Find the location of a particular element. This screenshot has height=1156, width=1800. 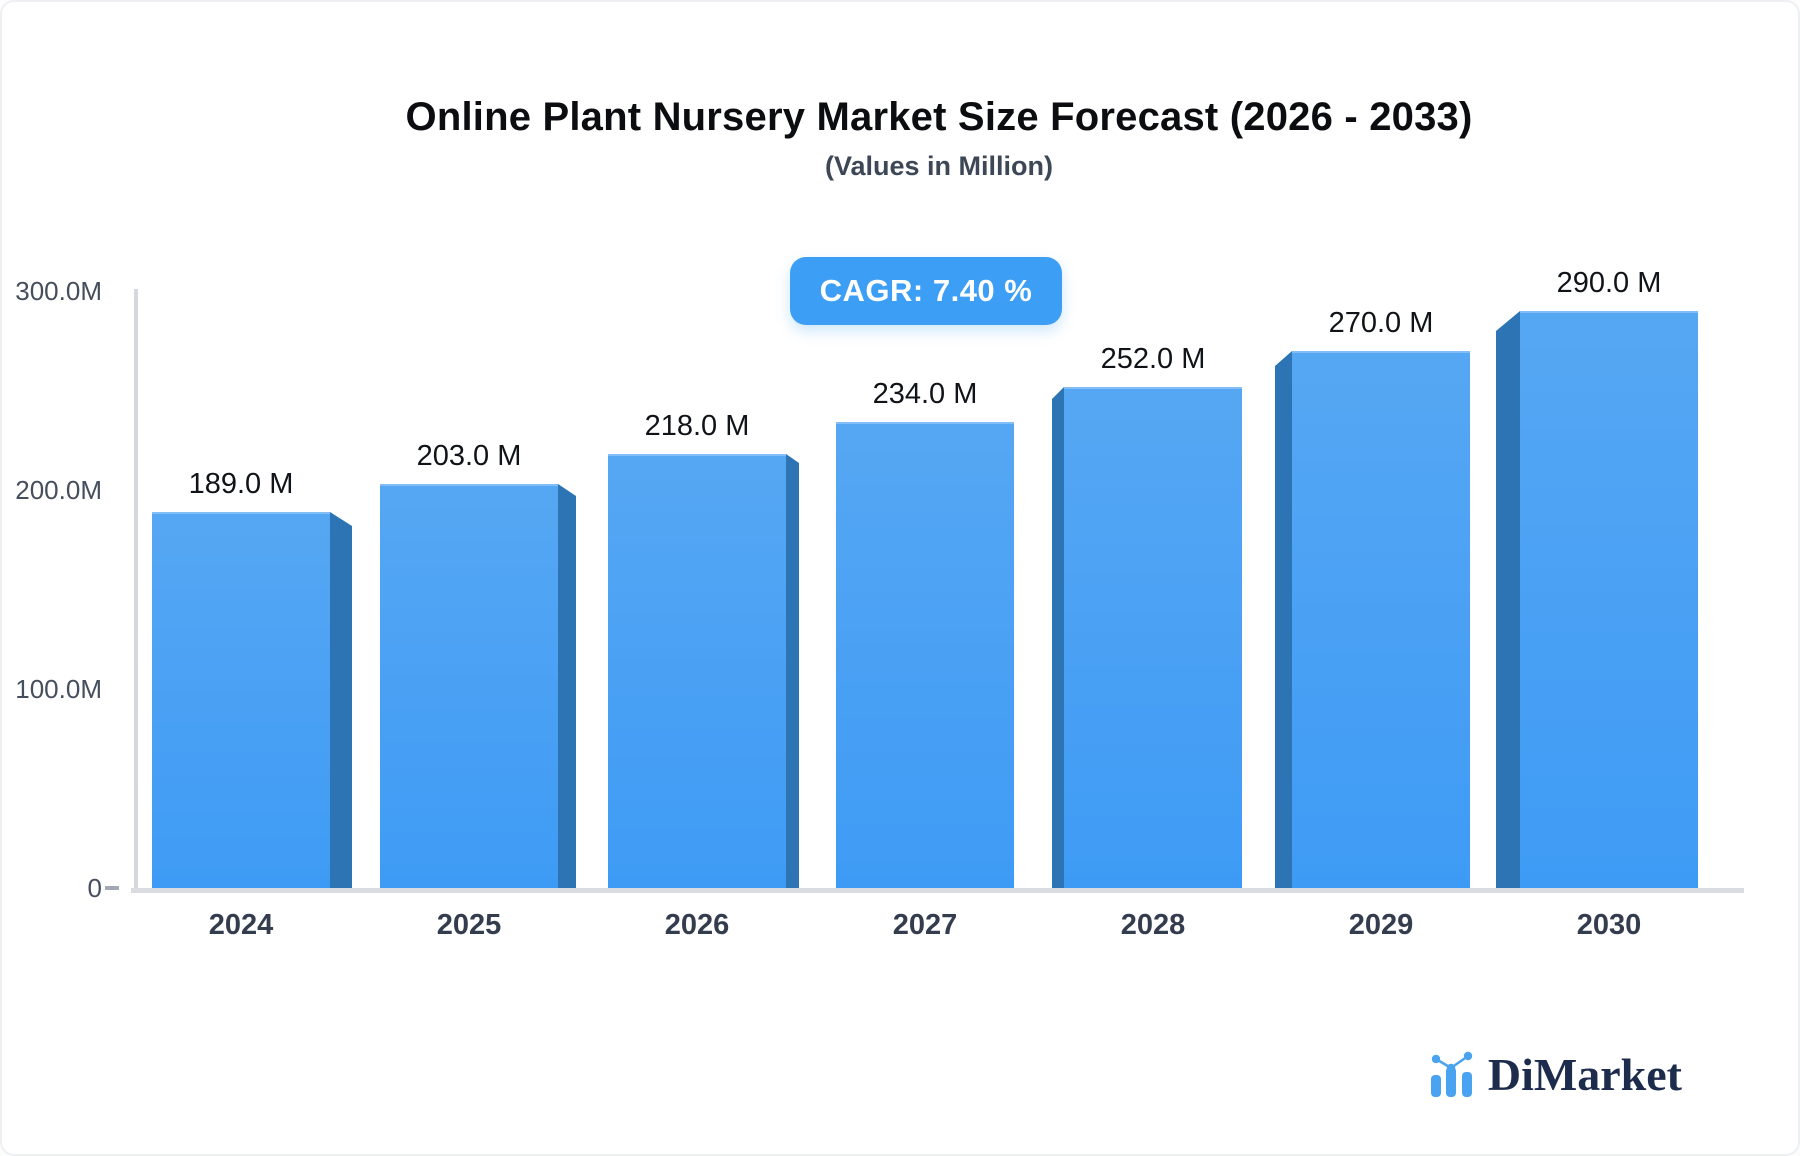

bar-side-face-2024 is located at coordinates (341, 700).